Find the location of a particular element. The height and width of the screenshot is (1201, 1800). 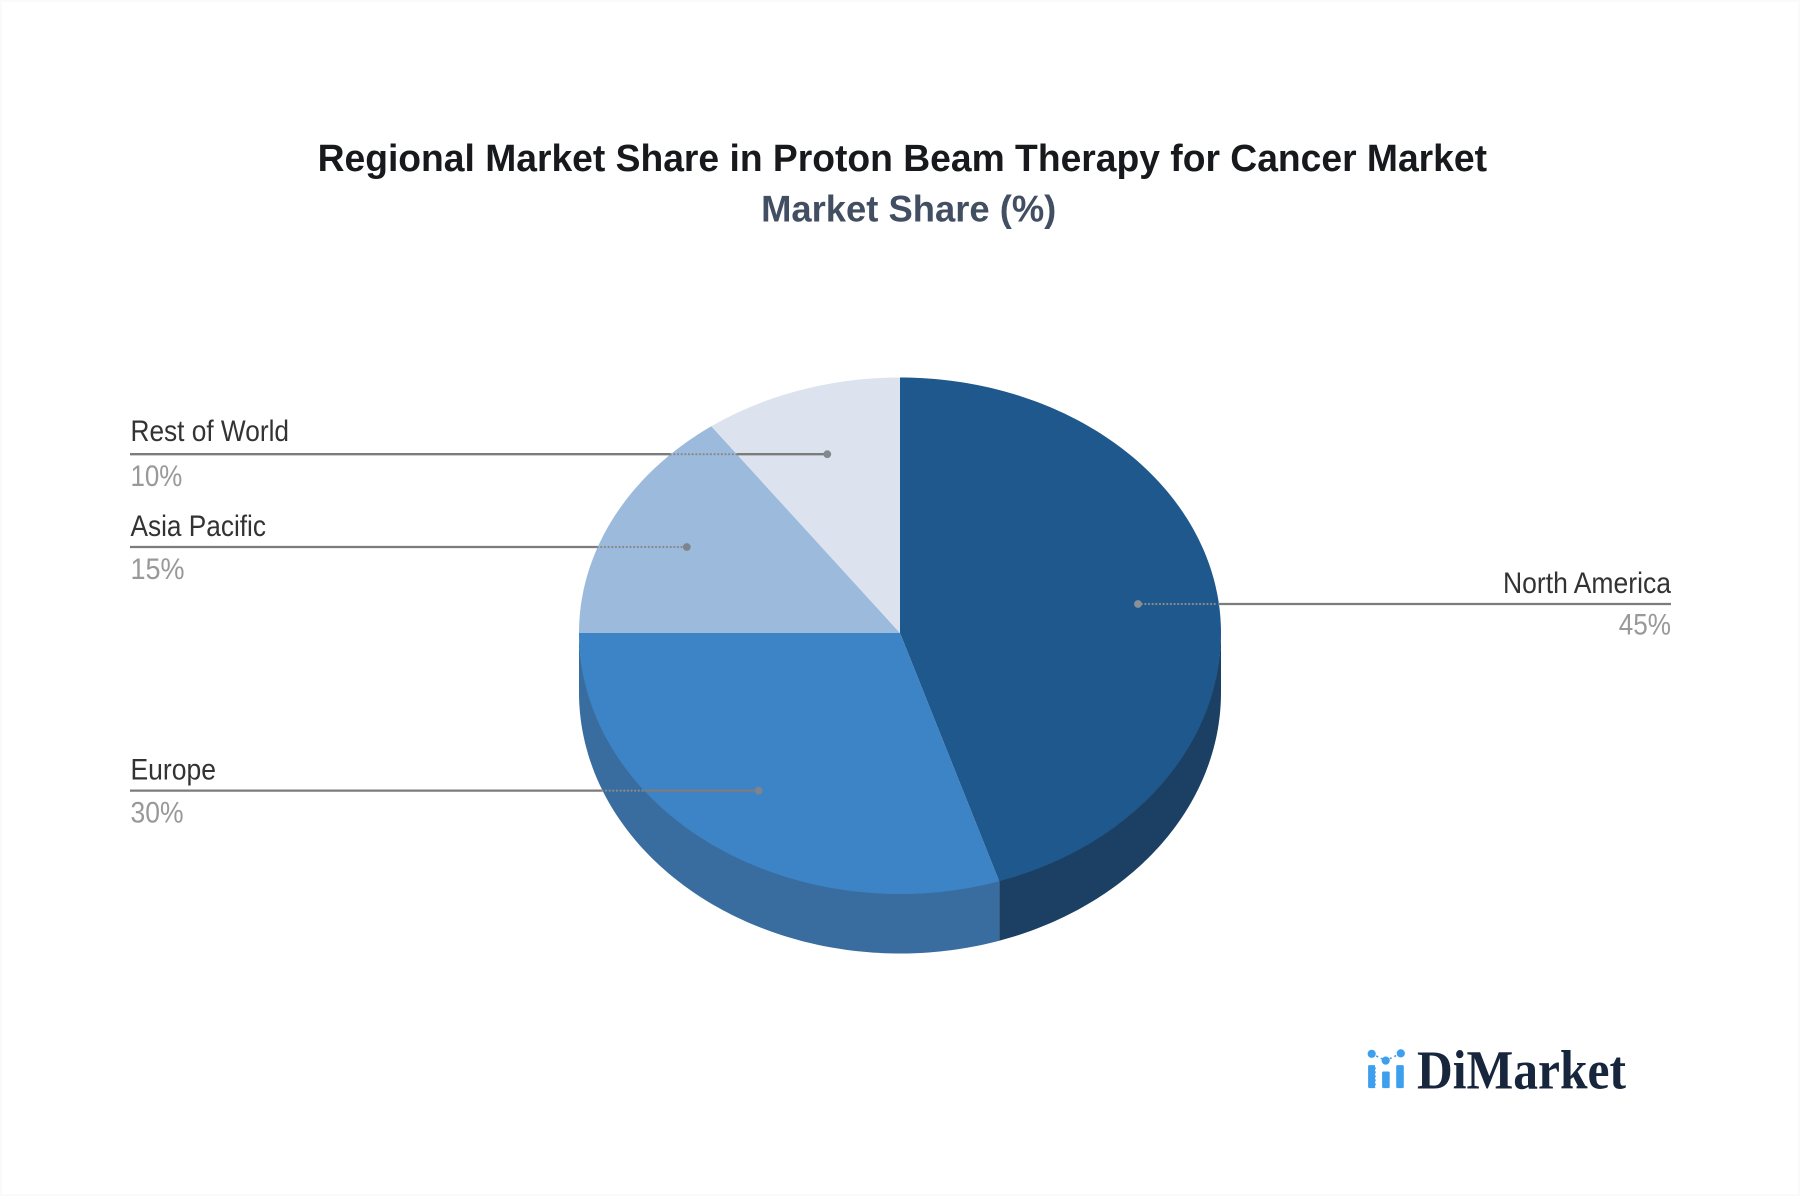

svg-text: Rest of World is located at coordinates (210, 431).